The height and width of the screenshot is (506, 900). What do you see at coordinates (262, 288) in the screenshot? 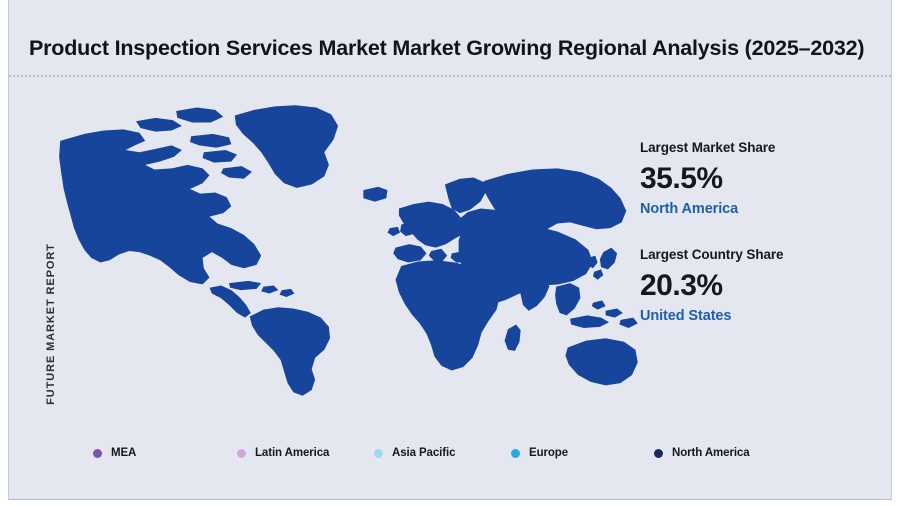
I see `caribbean-islands` at bounding box center [262, 288].